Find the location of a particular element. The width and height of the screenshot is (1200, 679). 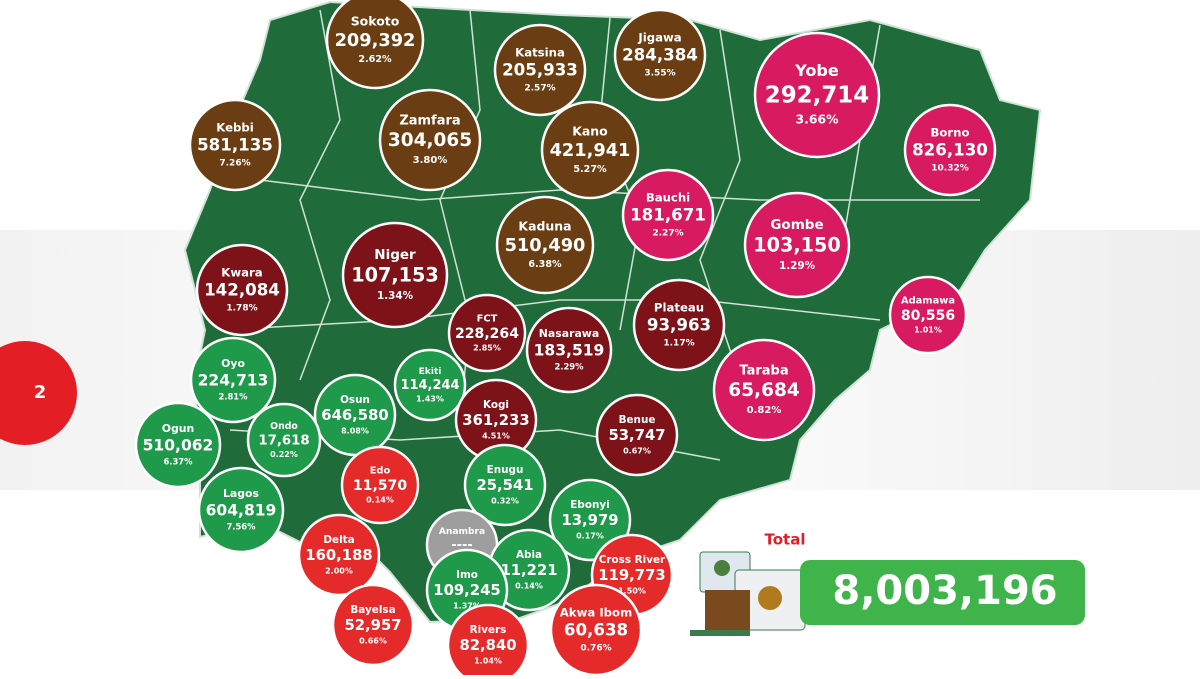

state-count: 304,065 is located at coordinates (430, 140).